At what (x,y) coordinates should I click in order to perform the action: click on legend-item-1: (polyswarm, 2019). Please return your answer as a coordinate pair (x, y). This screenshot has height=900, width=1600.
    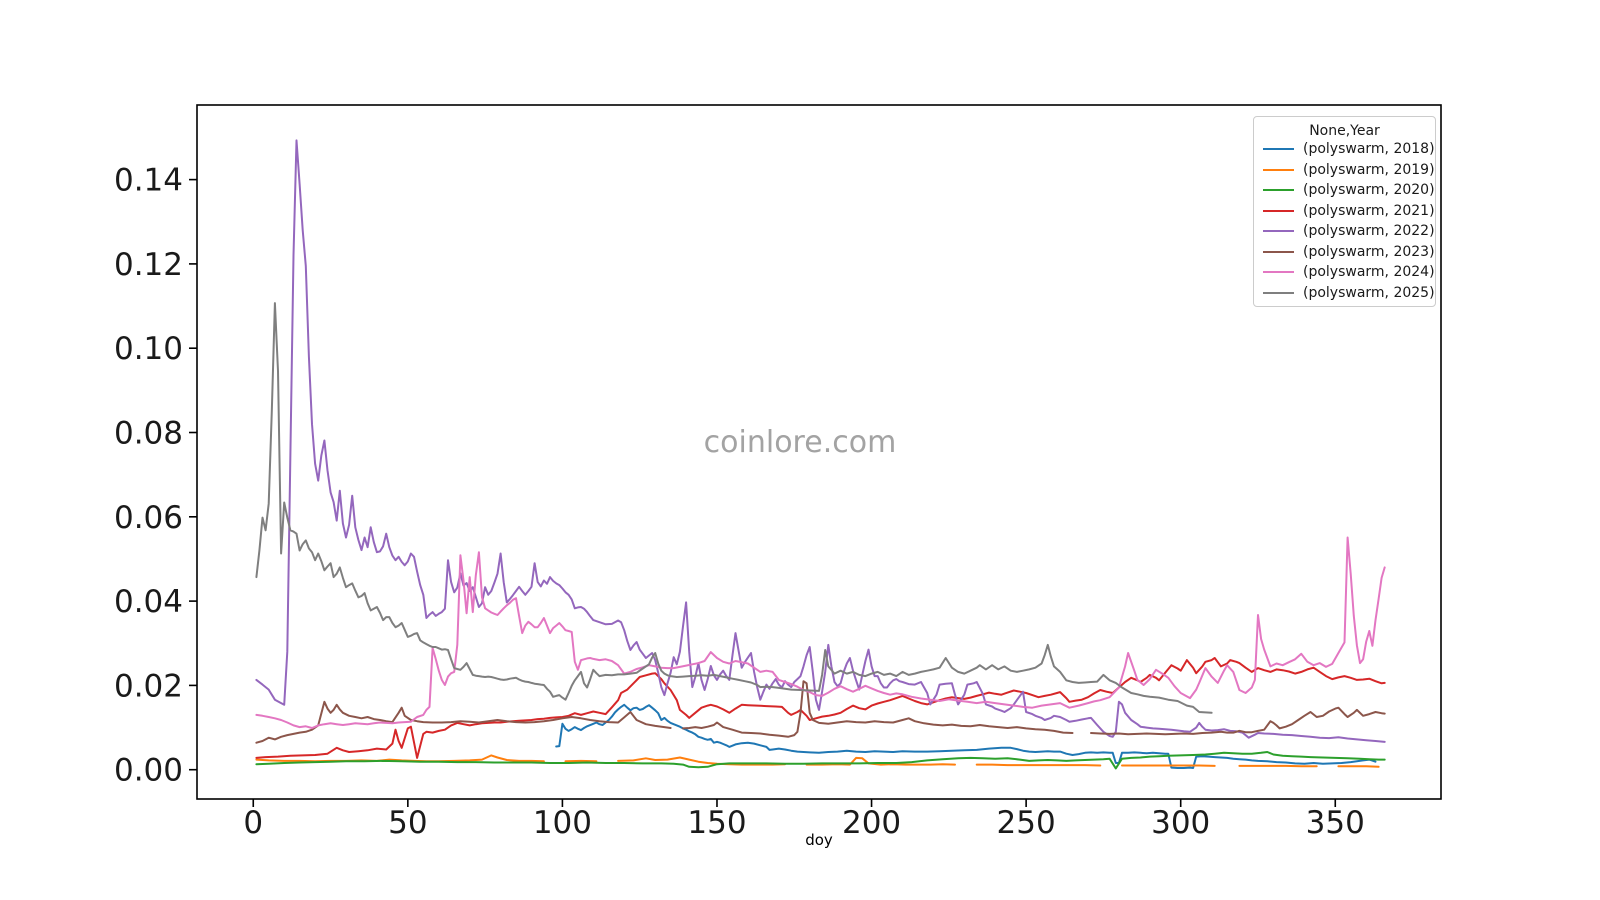
    Looking at the image, I should click on (1344, 170).